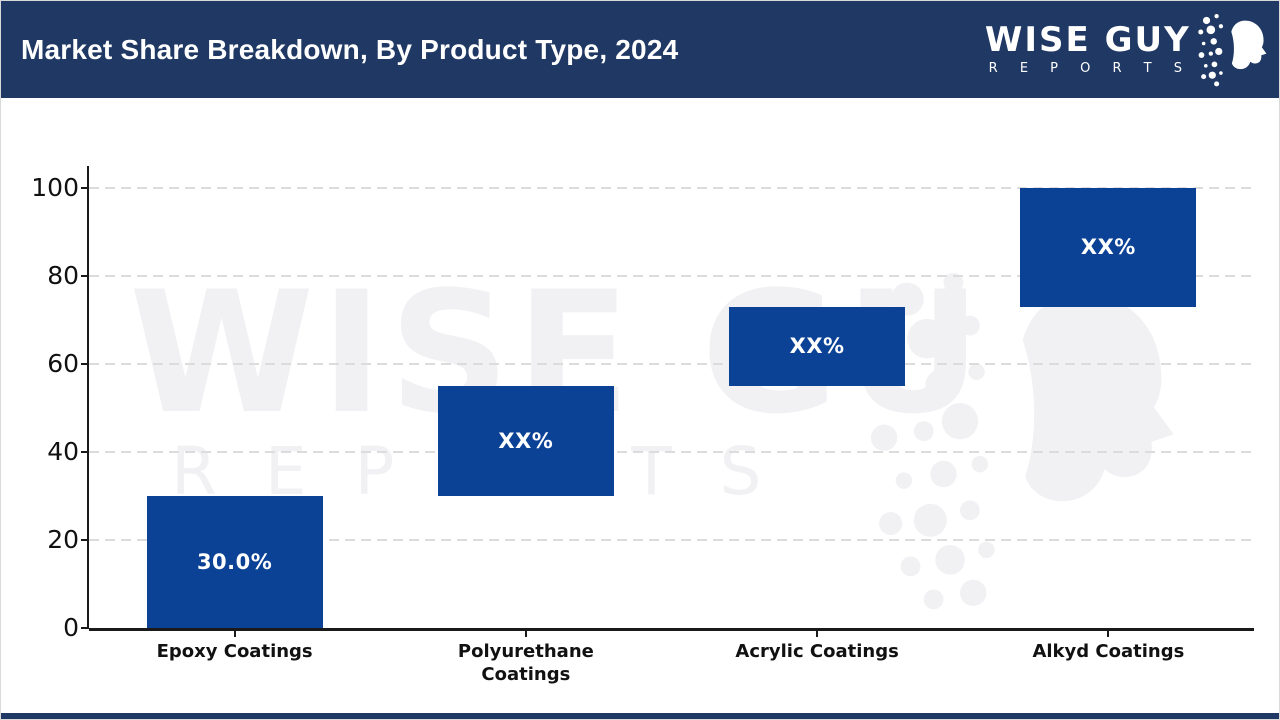 Image resolution: width=1280 pixels, height=720 pixels. What do you see at coordinates (1089, 68) in the screenshot?
I see `logo-reports-label: R E P O R T S` at bounding box center [1089, 68].